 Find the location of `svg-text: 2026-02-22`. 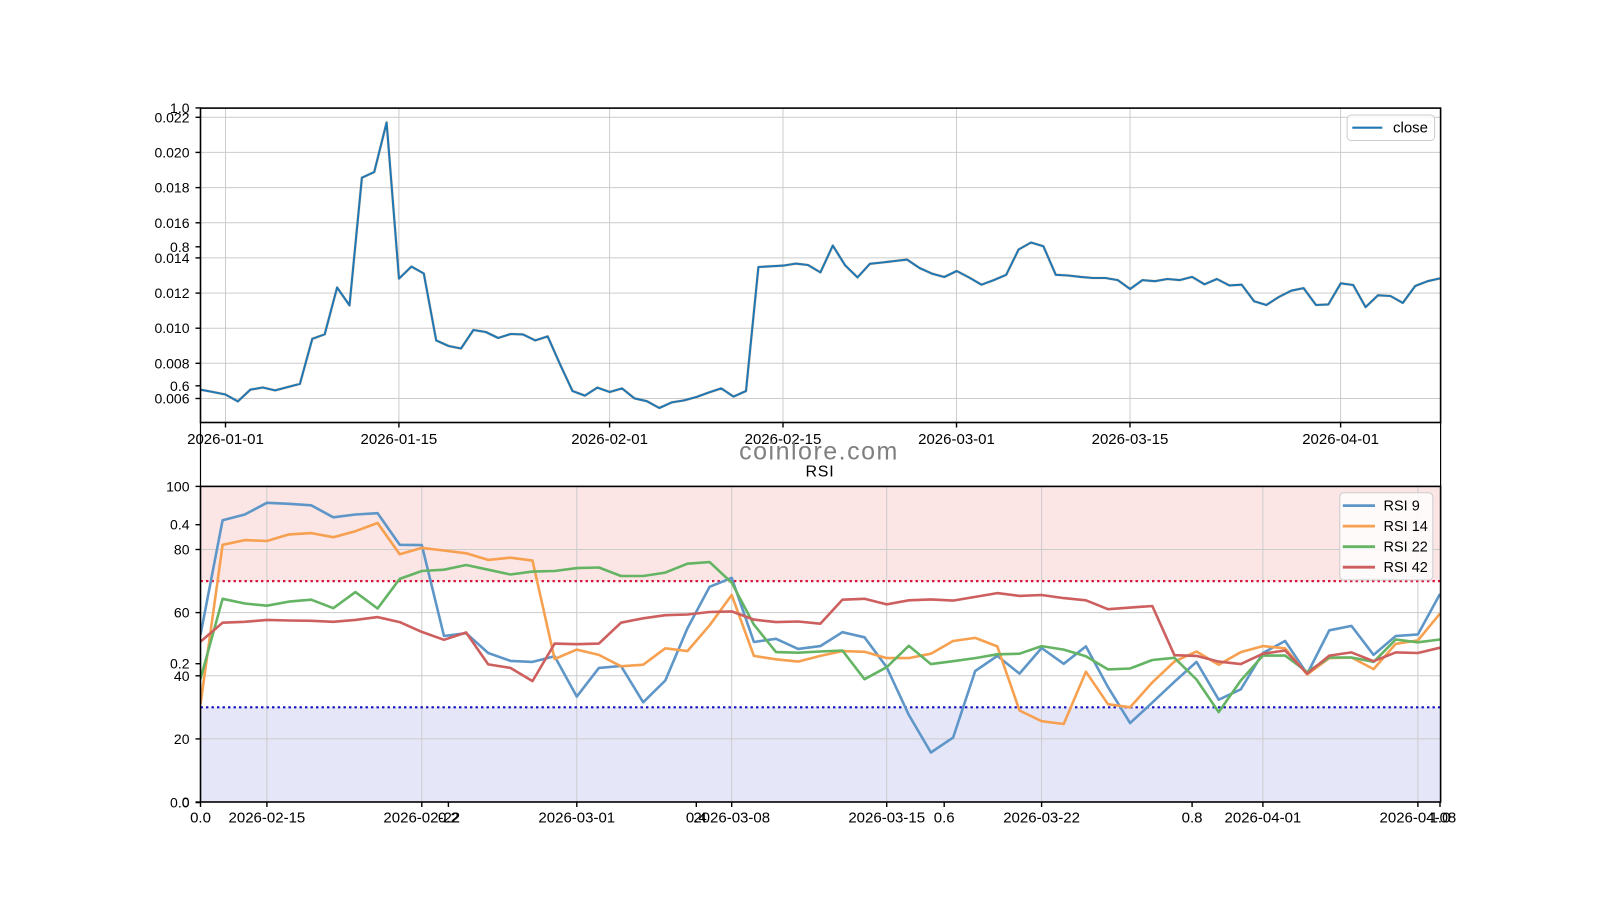

svg-text: 2026-02-22 is located at coordinates (421, 818).